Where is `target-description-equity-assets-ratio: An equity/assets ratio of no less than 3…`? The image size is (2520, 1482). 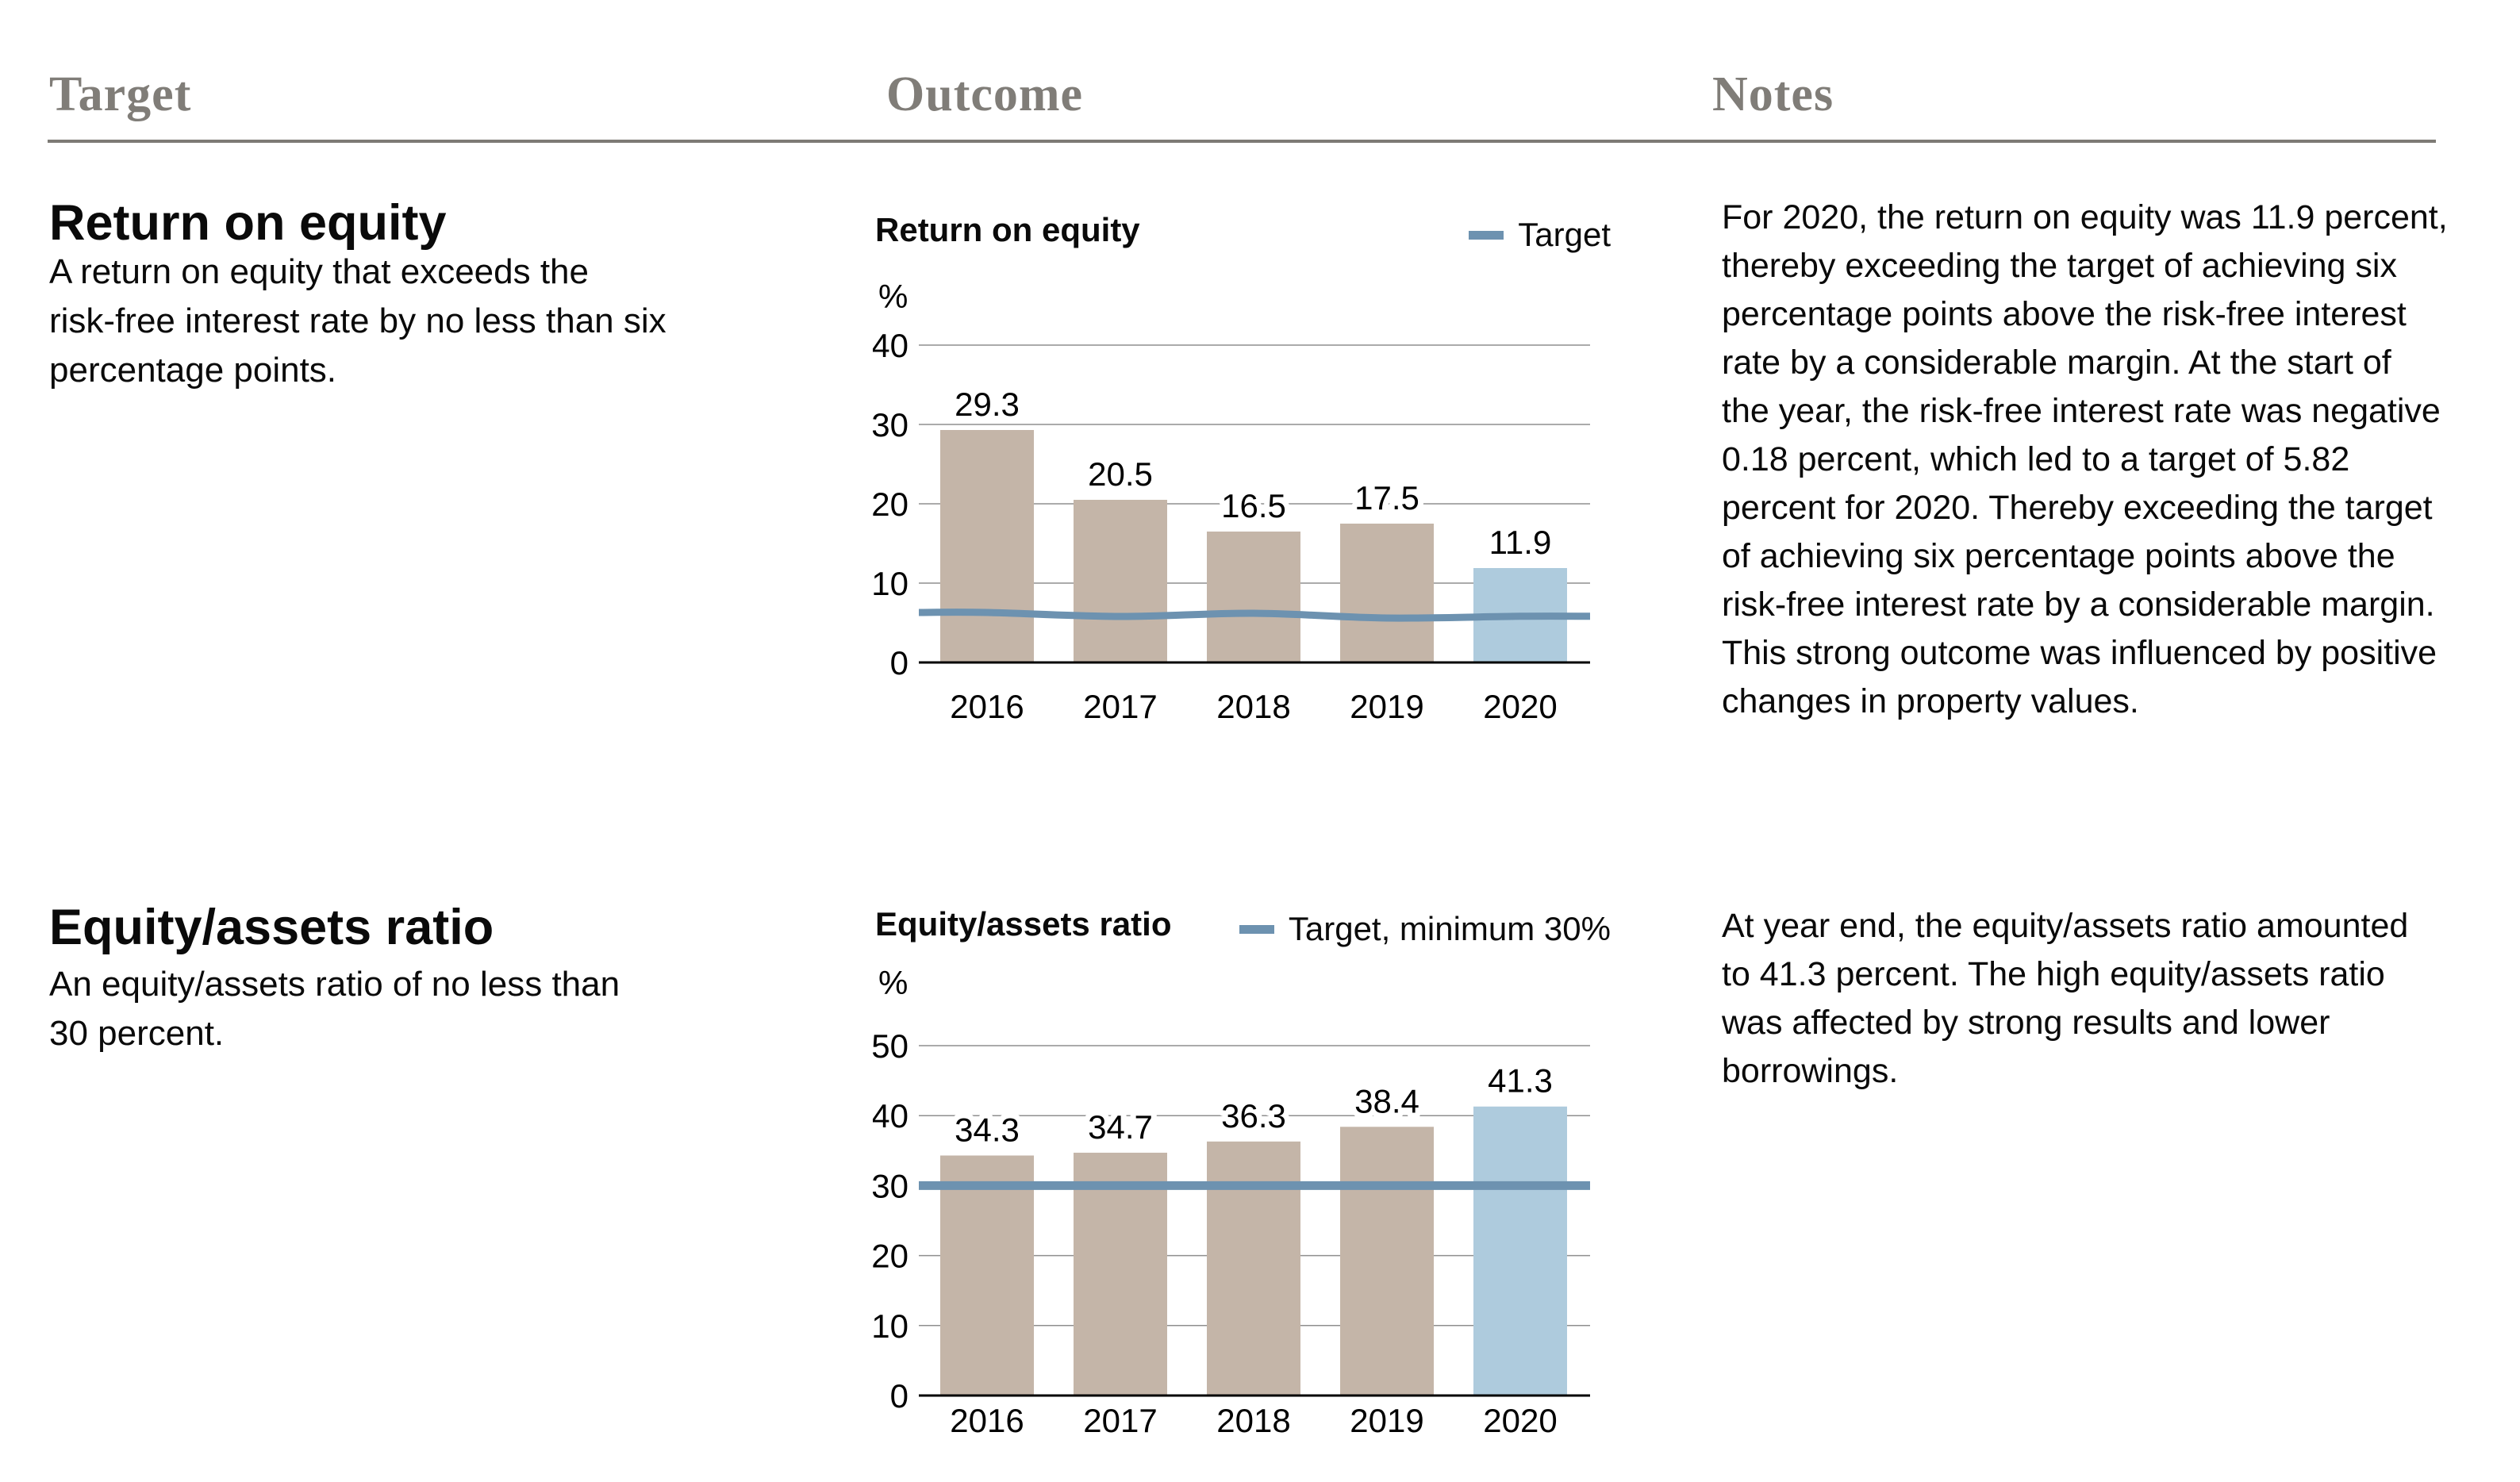 target-description-equity-assets-ratio: An equity/assets ratio of no less than 3… is located at coordinates (334, 1009).